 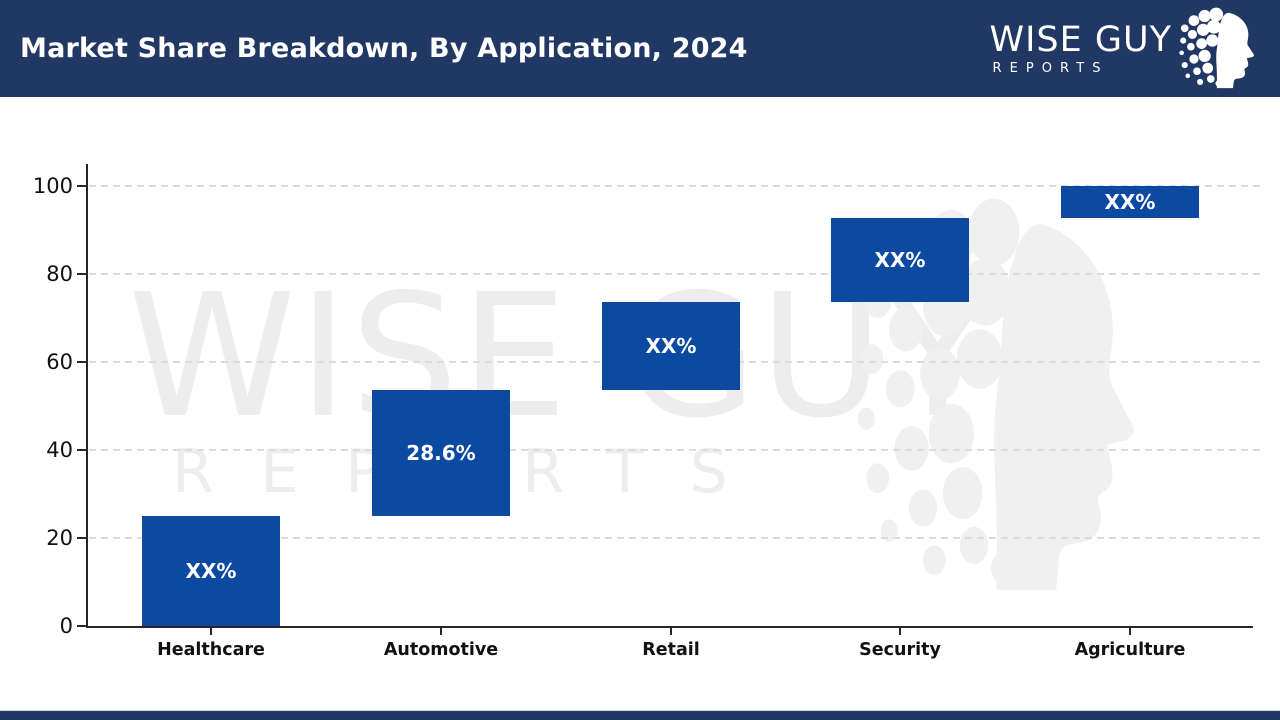 What do you see at coordinates (441, 650) in the screenshot?
I see `x-tick-label: Automotive` at bounding box center [441, 650].